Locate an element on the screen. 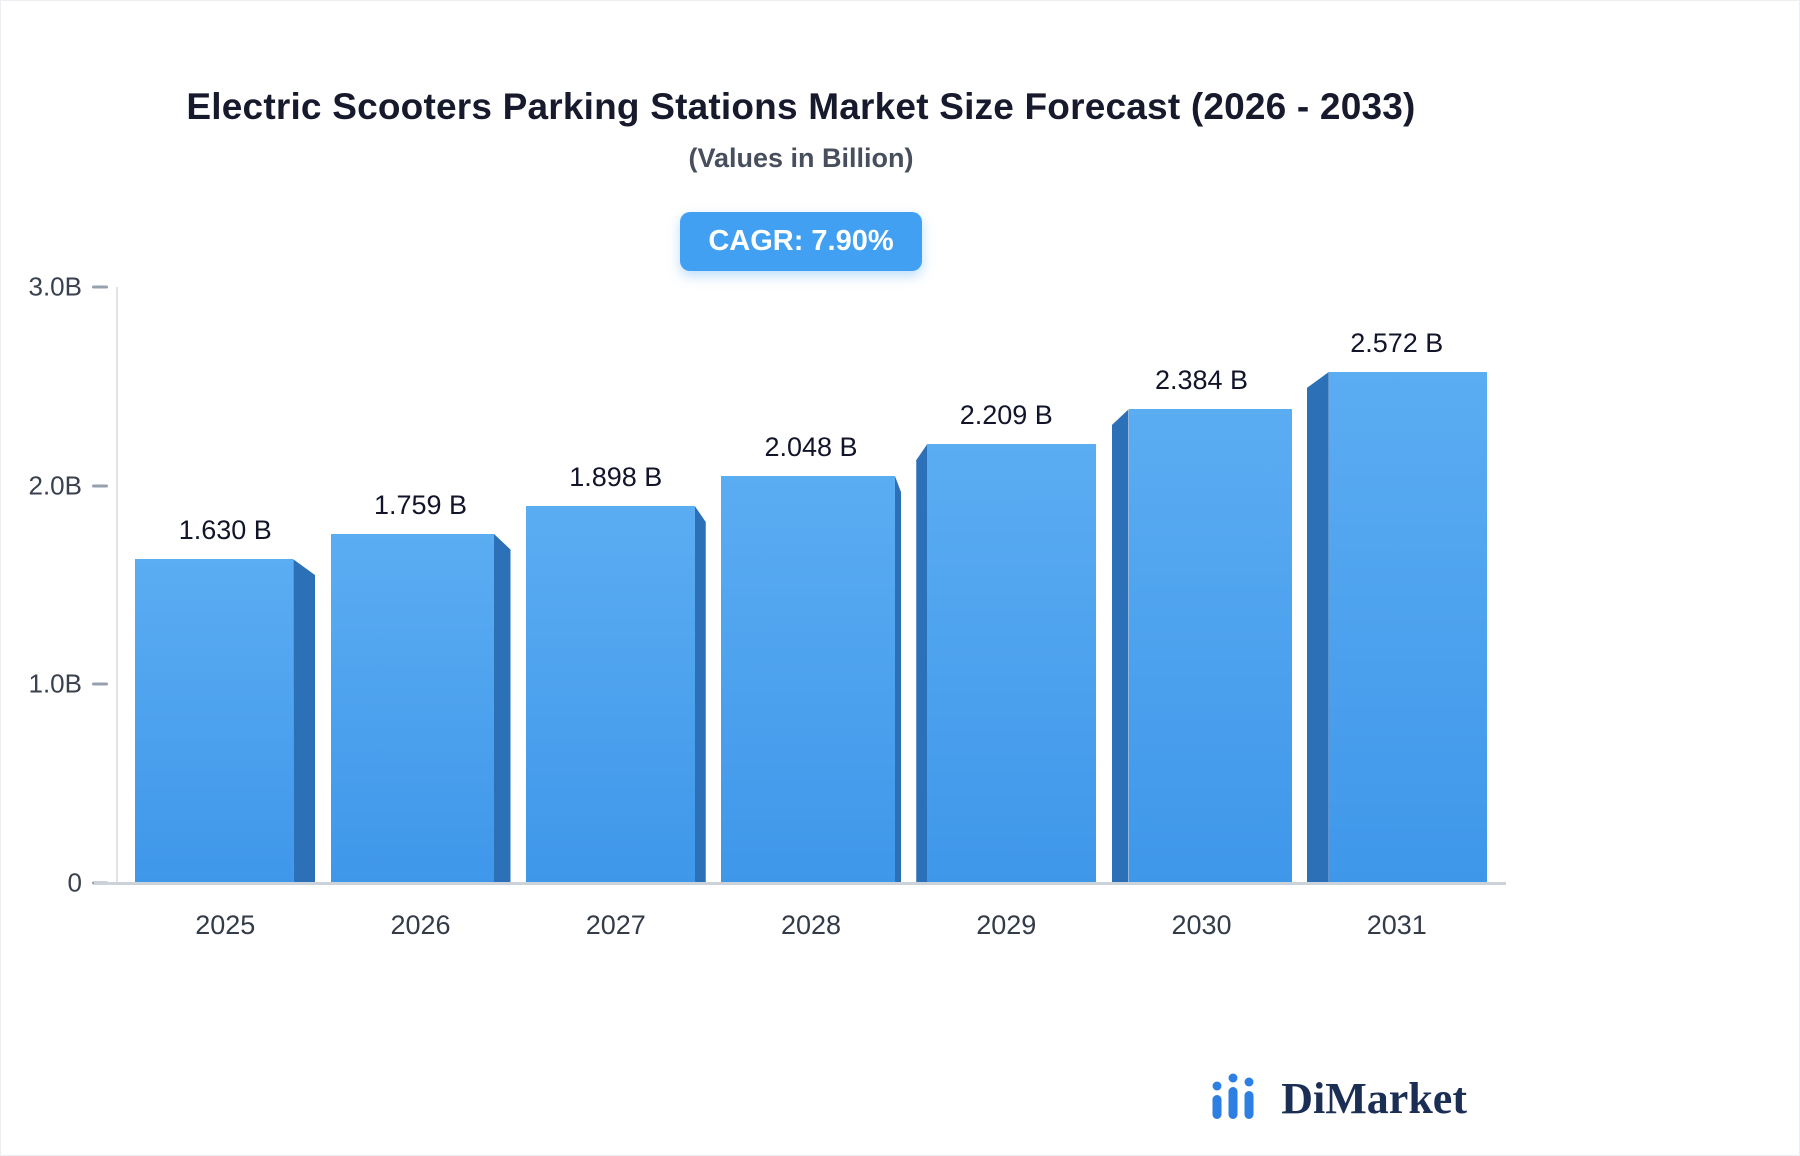 The width and height of the screenshot is (1800, 1156). bar-value-label: 1.898 B is located at coordinates (616, 476).